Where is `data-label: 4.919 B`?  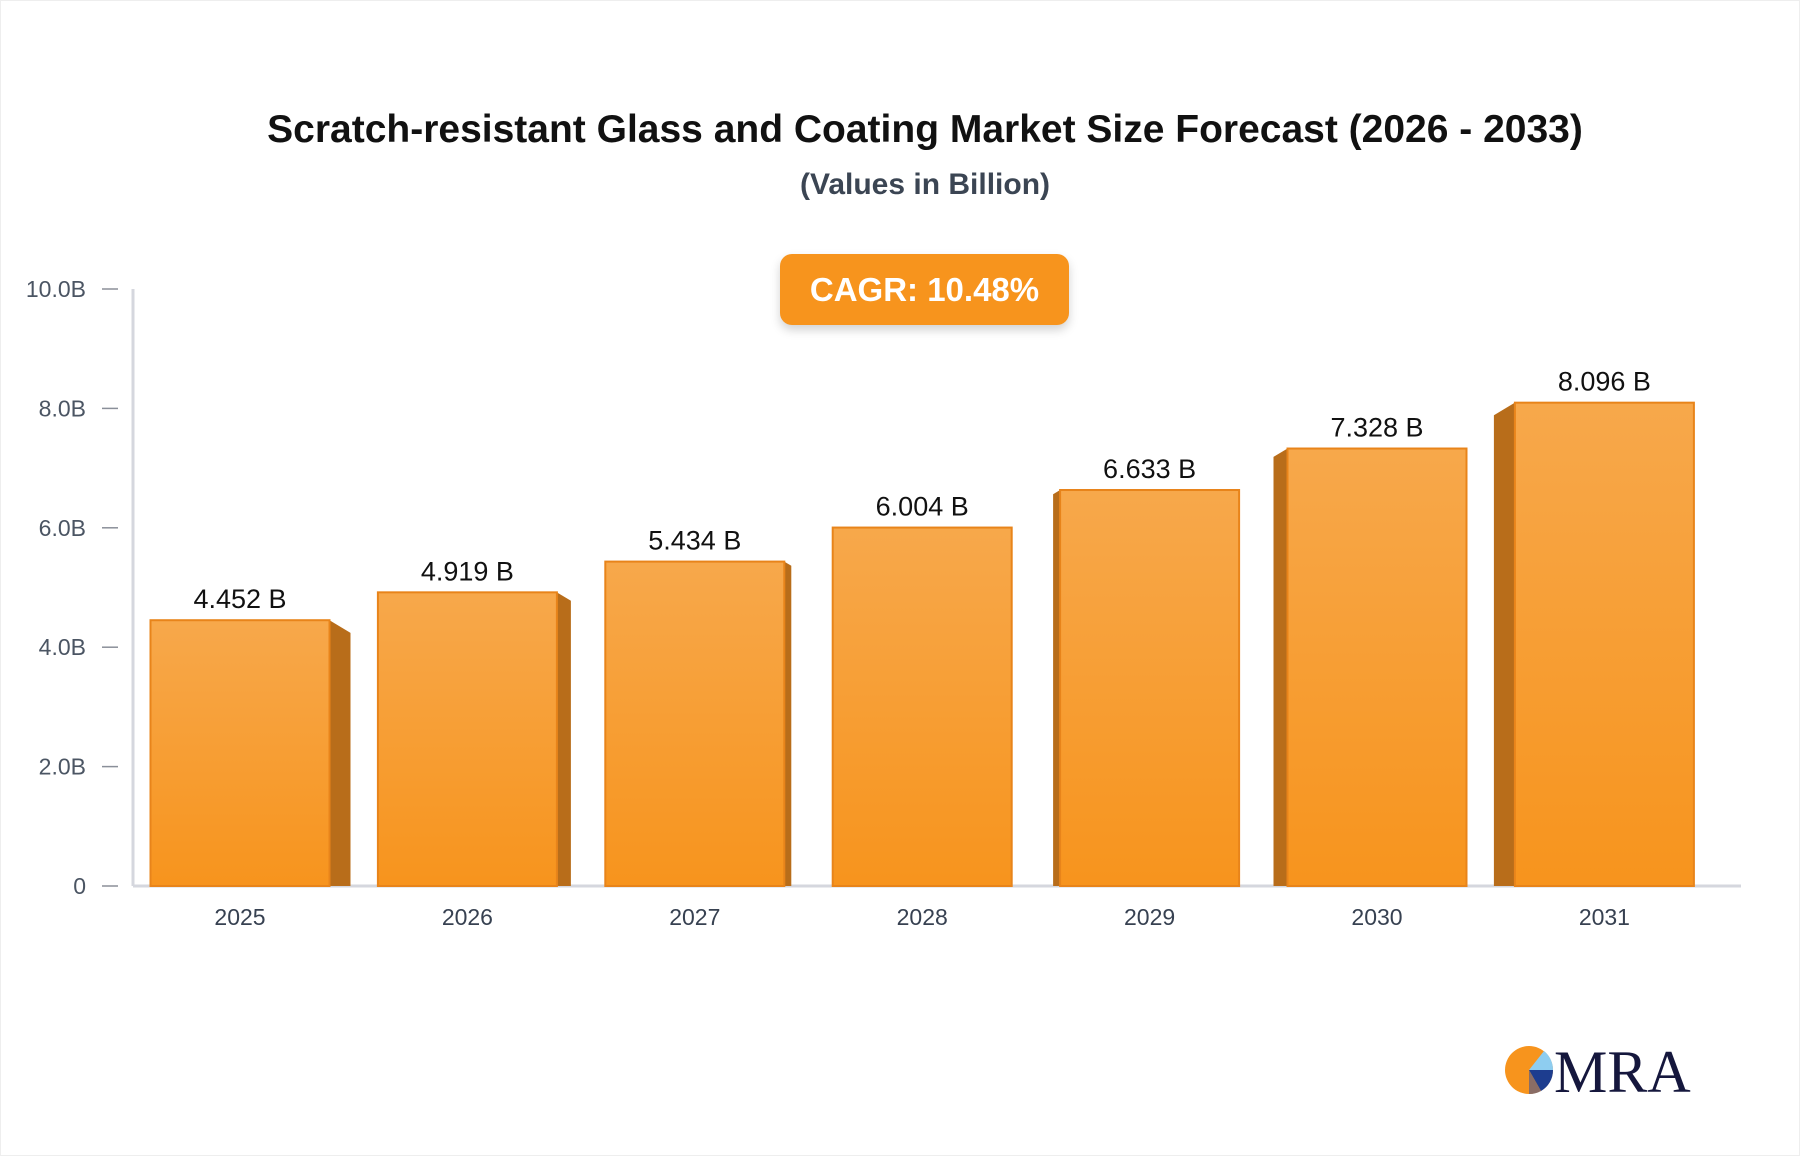
data-label: 4.919 B is located at coordinates (467, 571).